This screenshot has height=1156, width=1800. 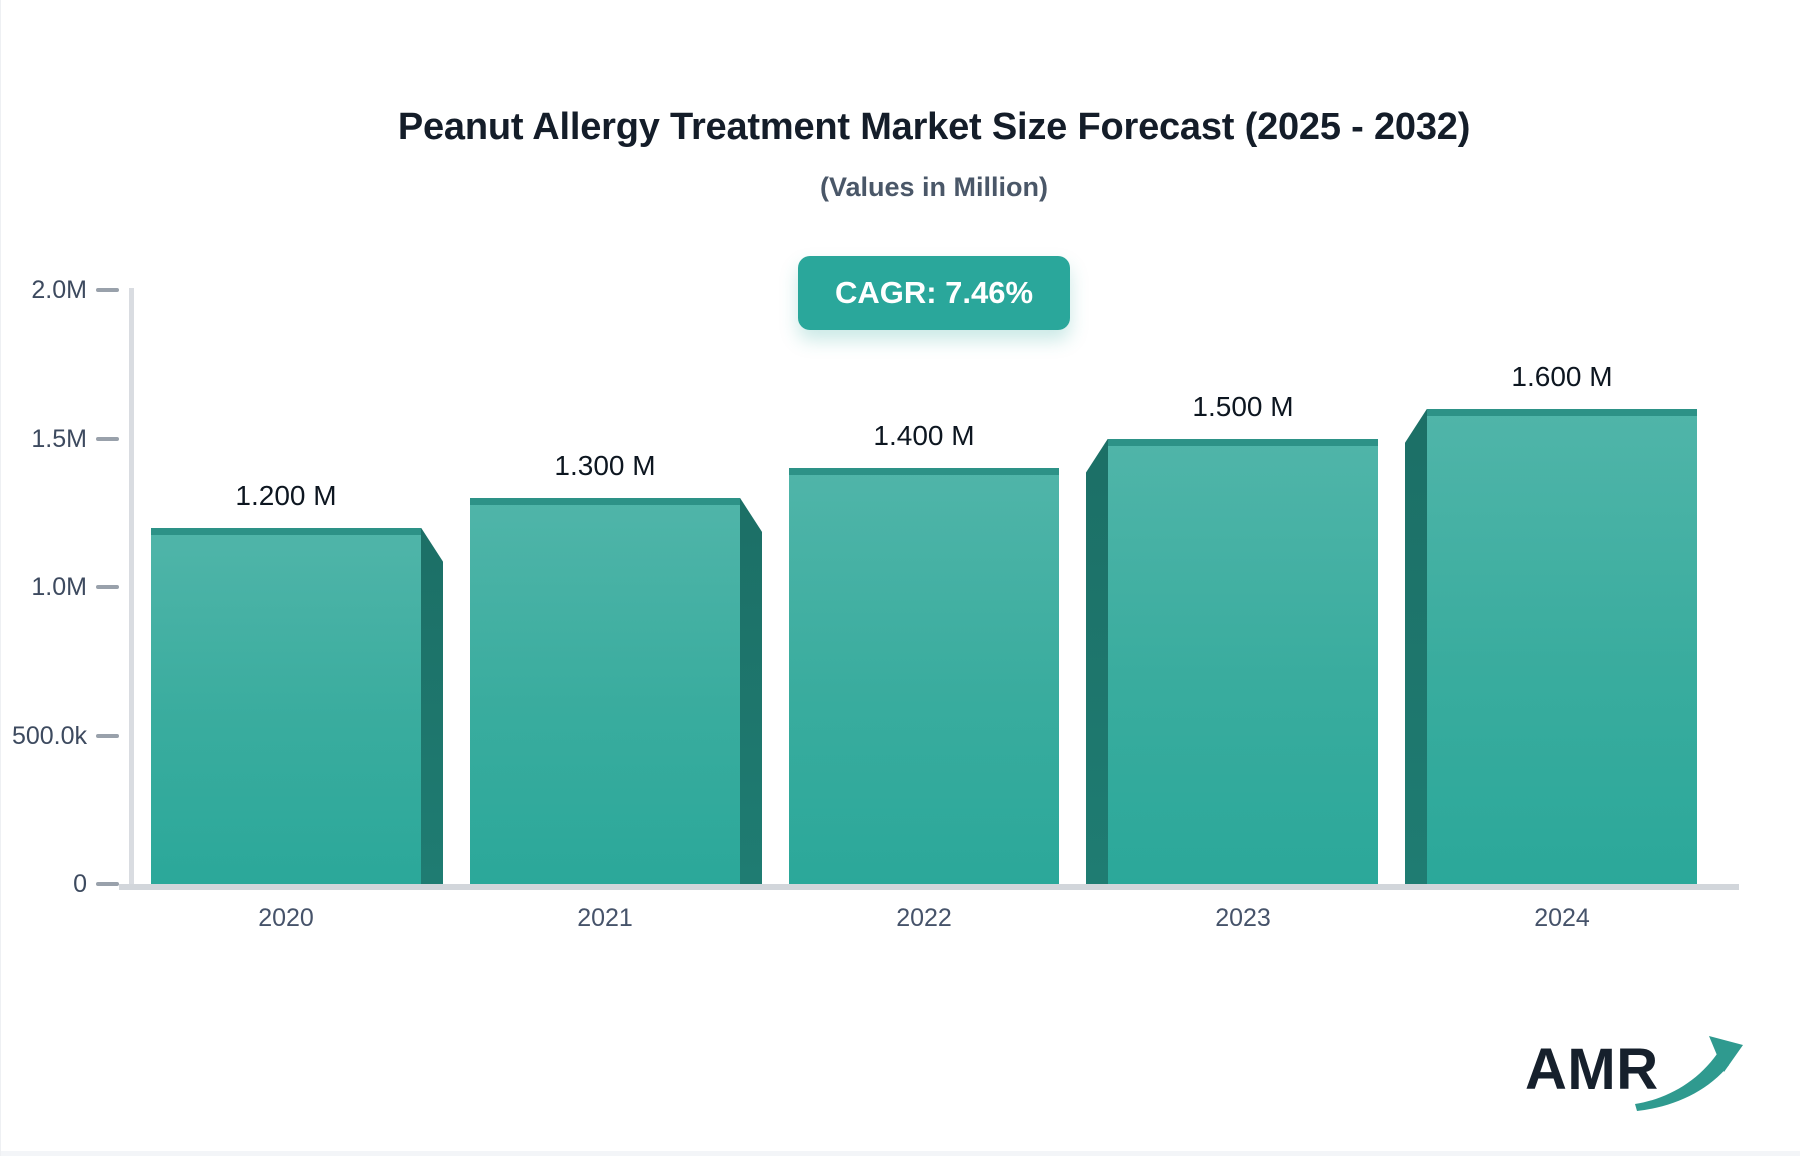 I want to click on y-tick-label: 0, so click(x=80, y=884).